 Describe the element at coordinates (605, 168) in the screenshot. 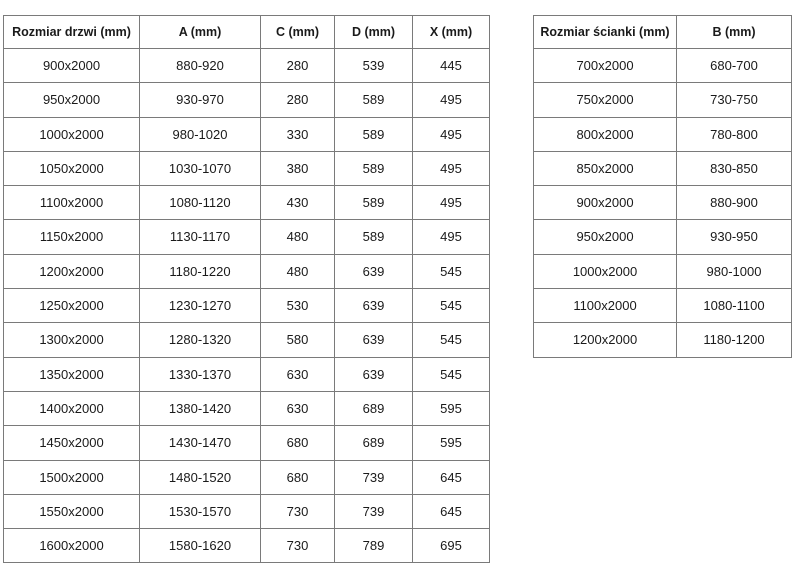

I see `cell-wall-size: 850x2000` at that location.